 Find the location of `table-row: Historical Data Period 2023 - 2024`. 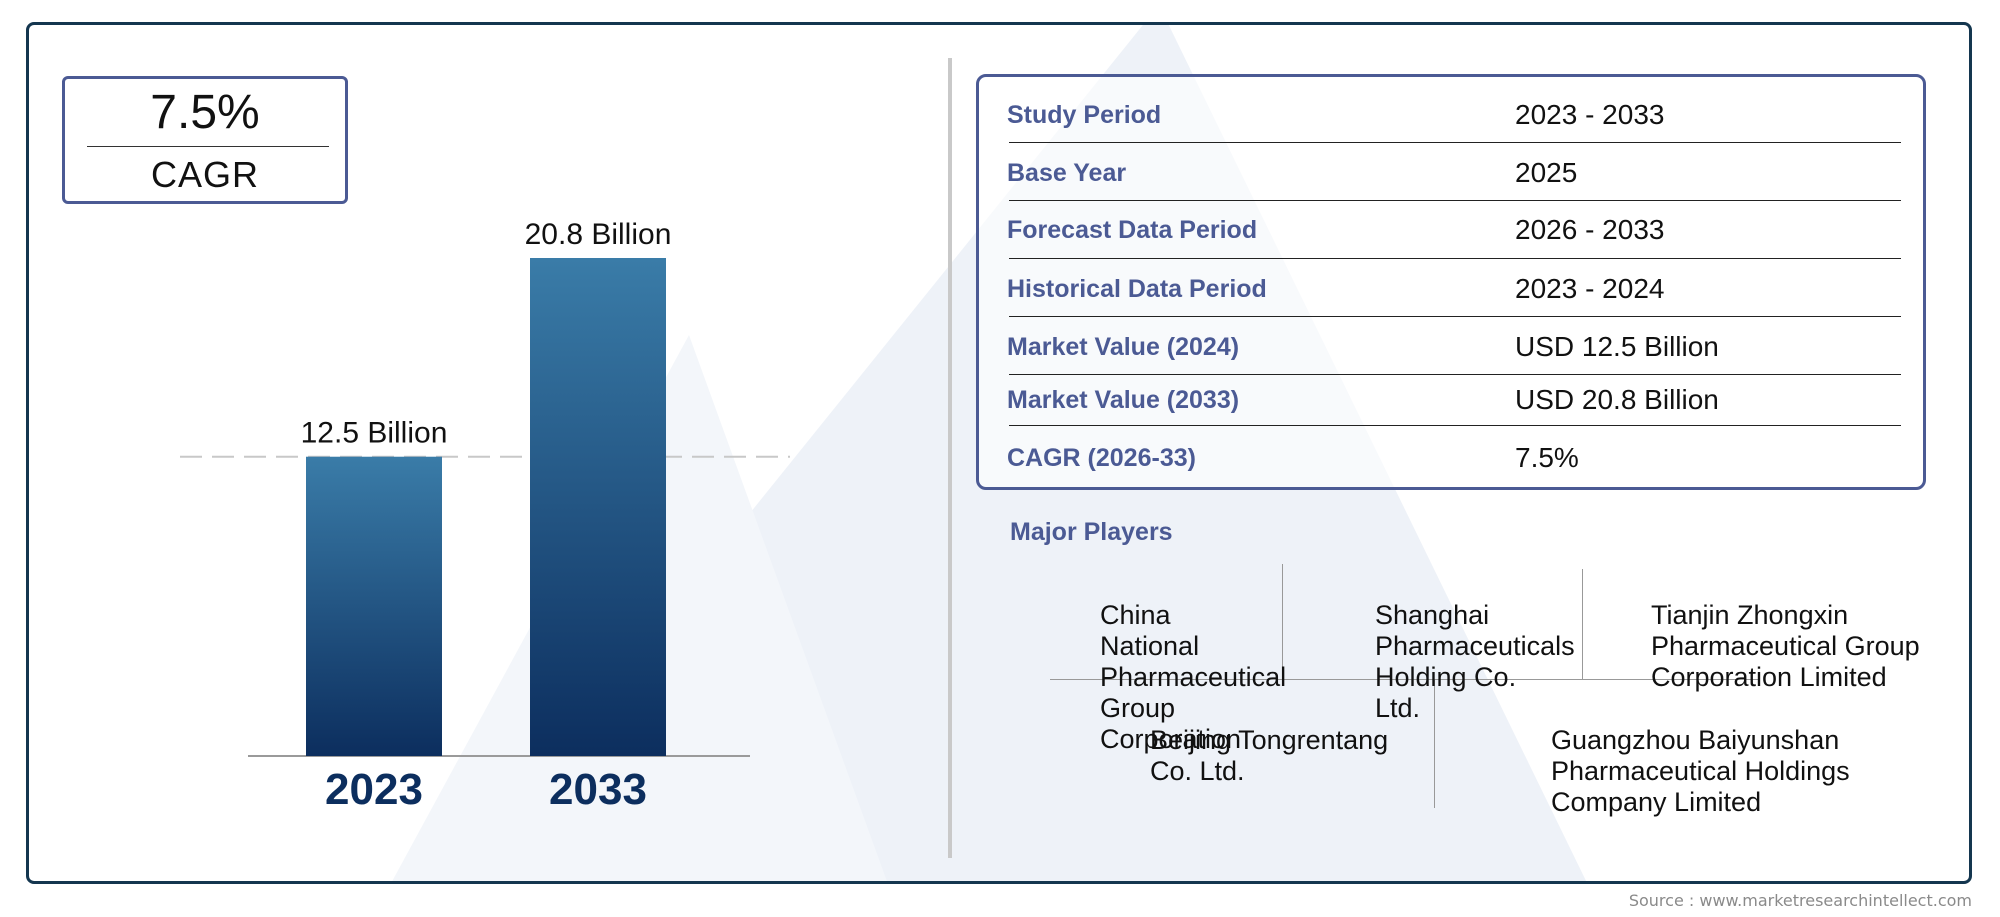

table-row: Historical Data Period 2023 - 2024 is located at coordinates (1452, 289).